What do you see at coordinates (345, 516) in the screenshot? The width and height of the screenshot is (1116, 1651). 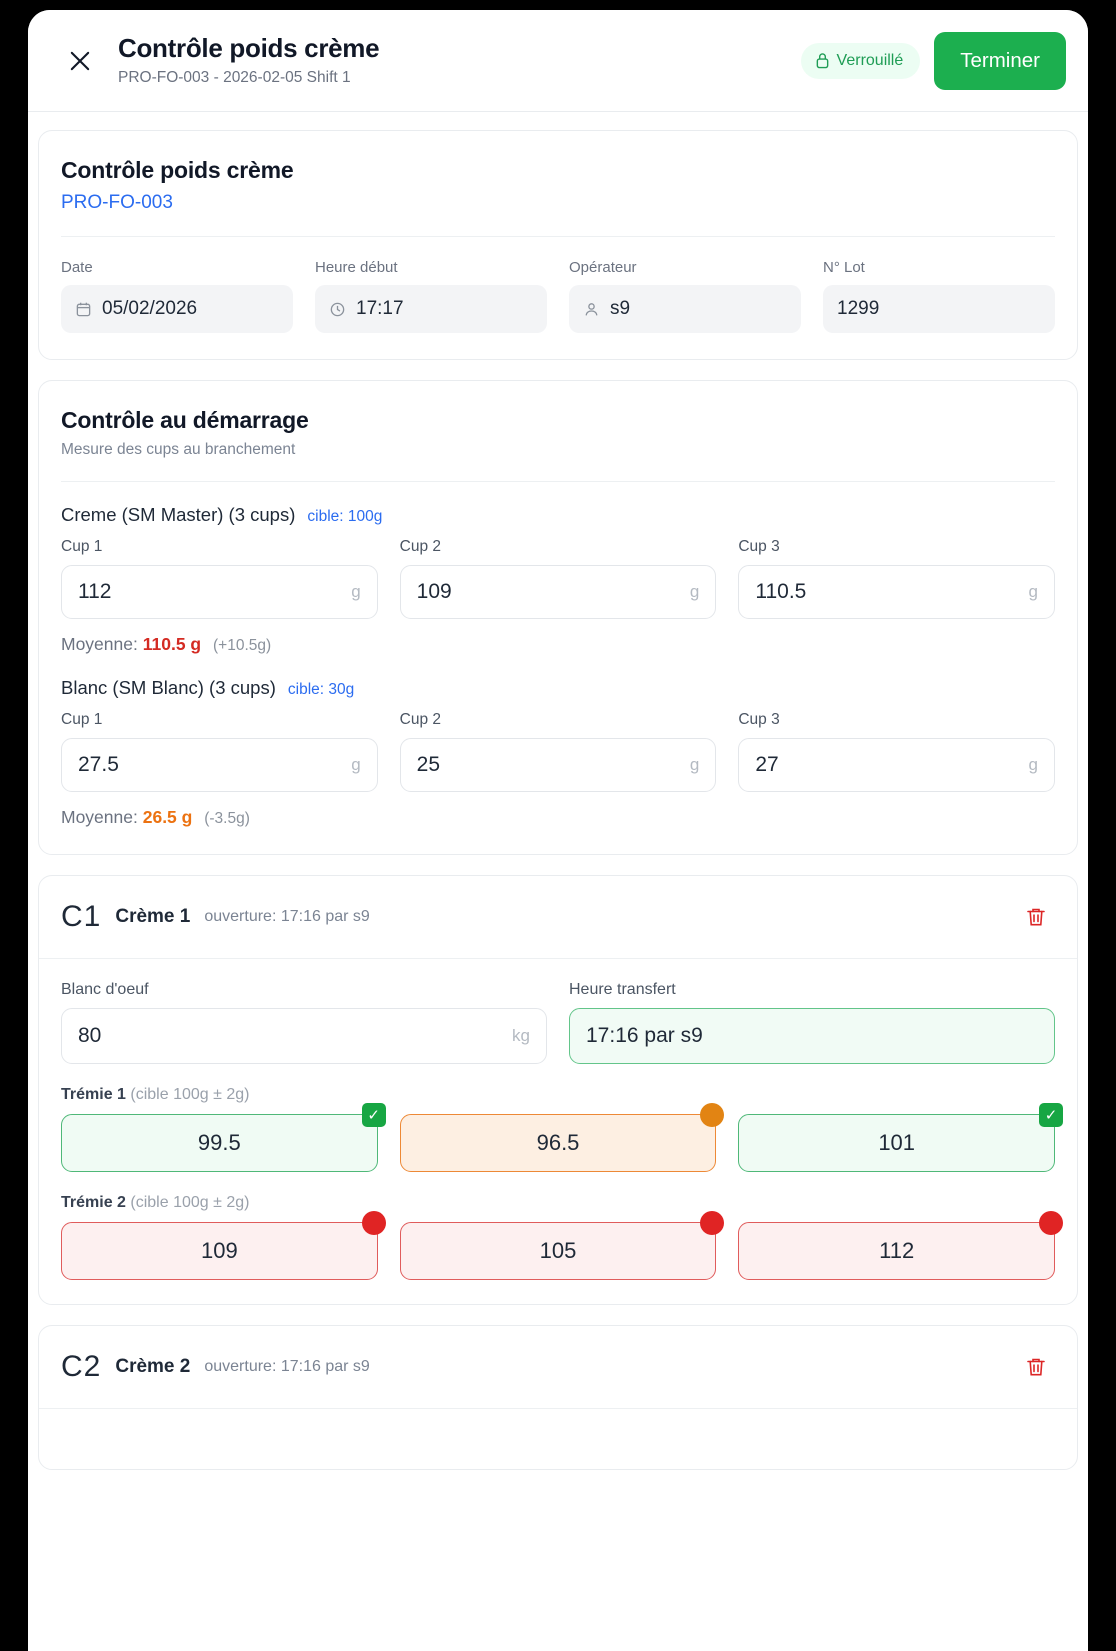 I see `cup-group-target: cible: 100g` at bounding box center [345, 516].